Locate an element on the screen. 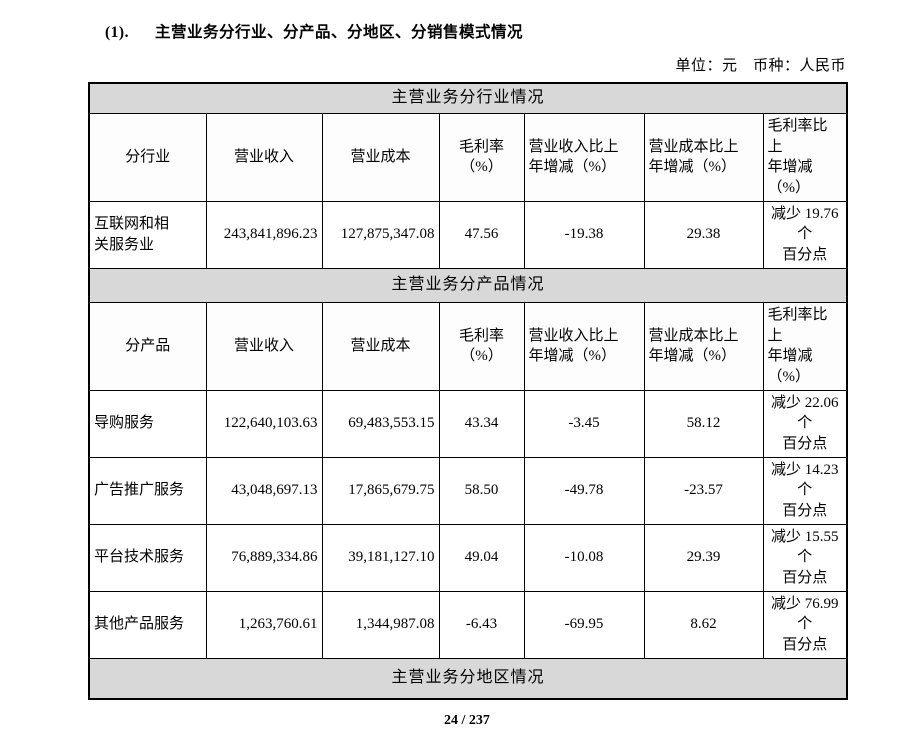  table-cell: 1,263,760.61 is located at coordinates (264, 624).